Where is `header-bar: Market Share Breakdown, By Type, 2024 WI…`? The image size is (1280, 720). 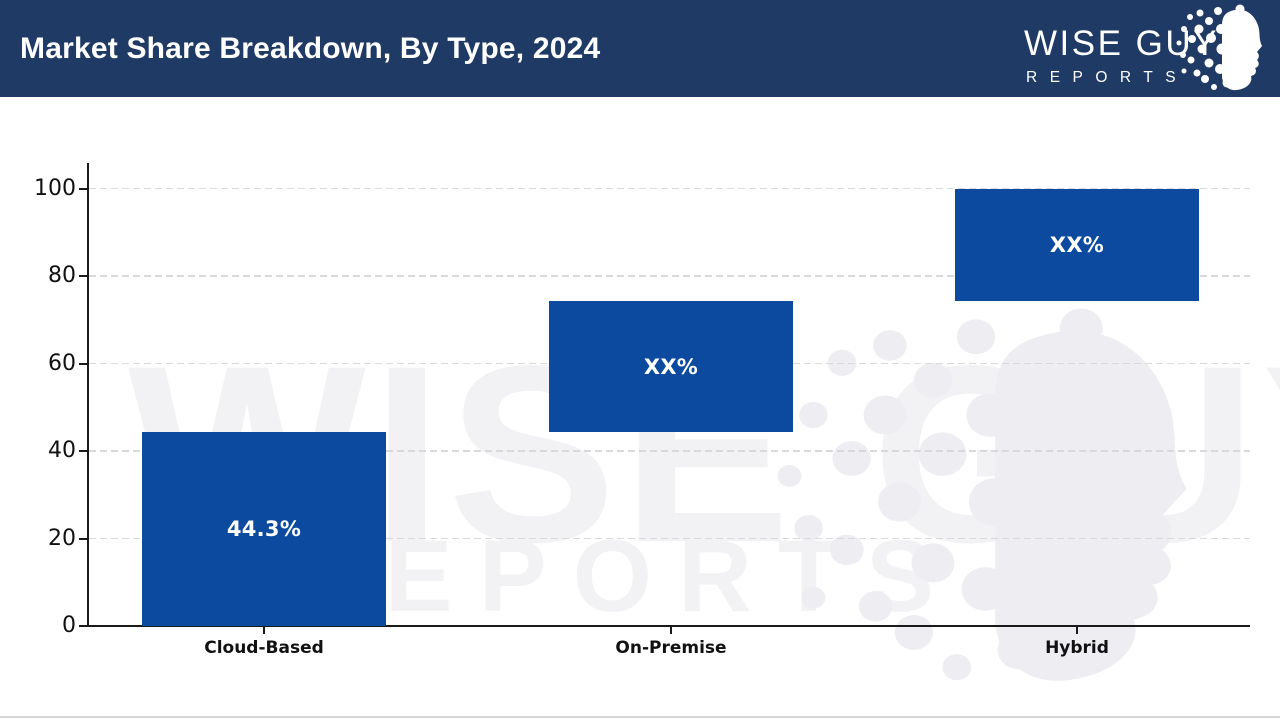
header-bar: Market Share Breakdown, By Type, 2024 WI… is located at coordinates (640, 48).